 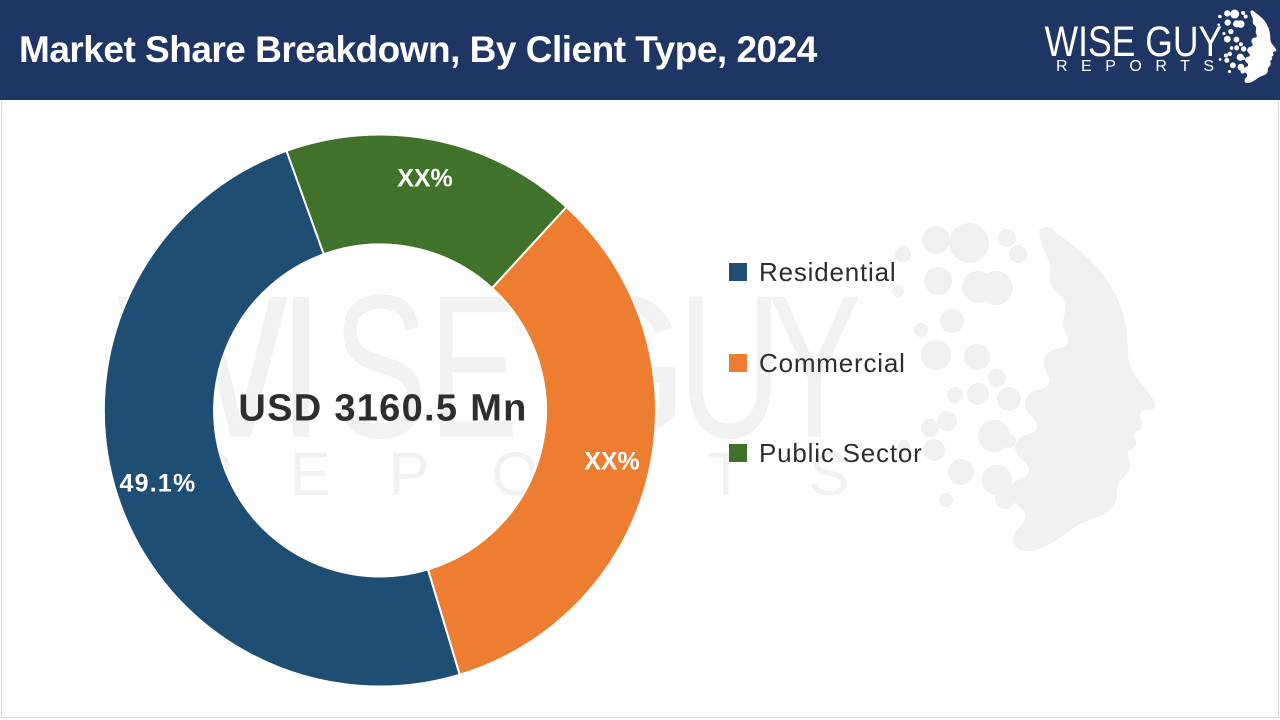 I want to click on svg-text: E, so click(x=310, y=474).